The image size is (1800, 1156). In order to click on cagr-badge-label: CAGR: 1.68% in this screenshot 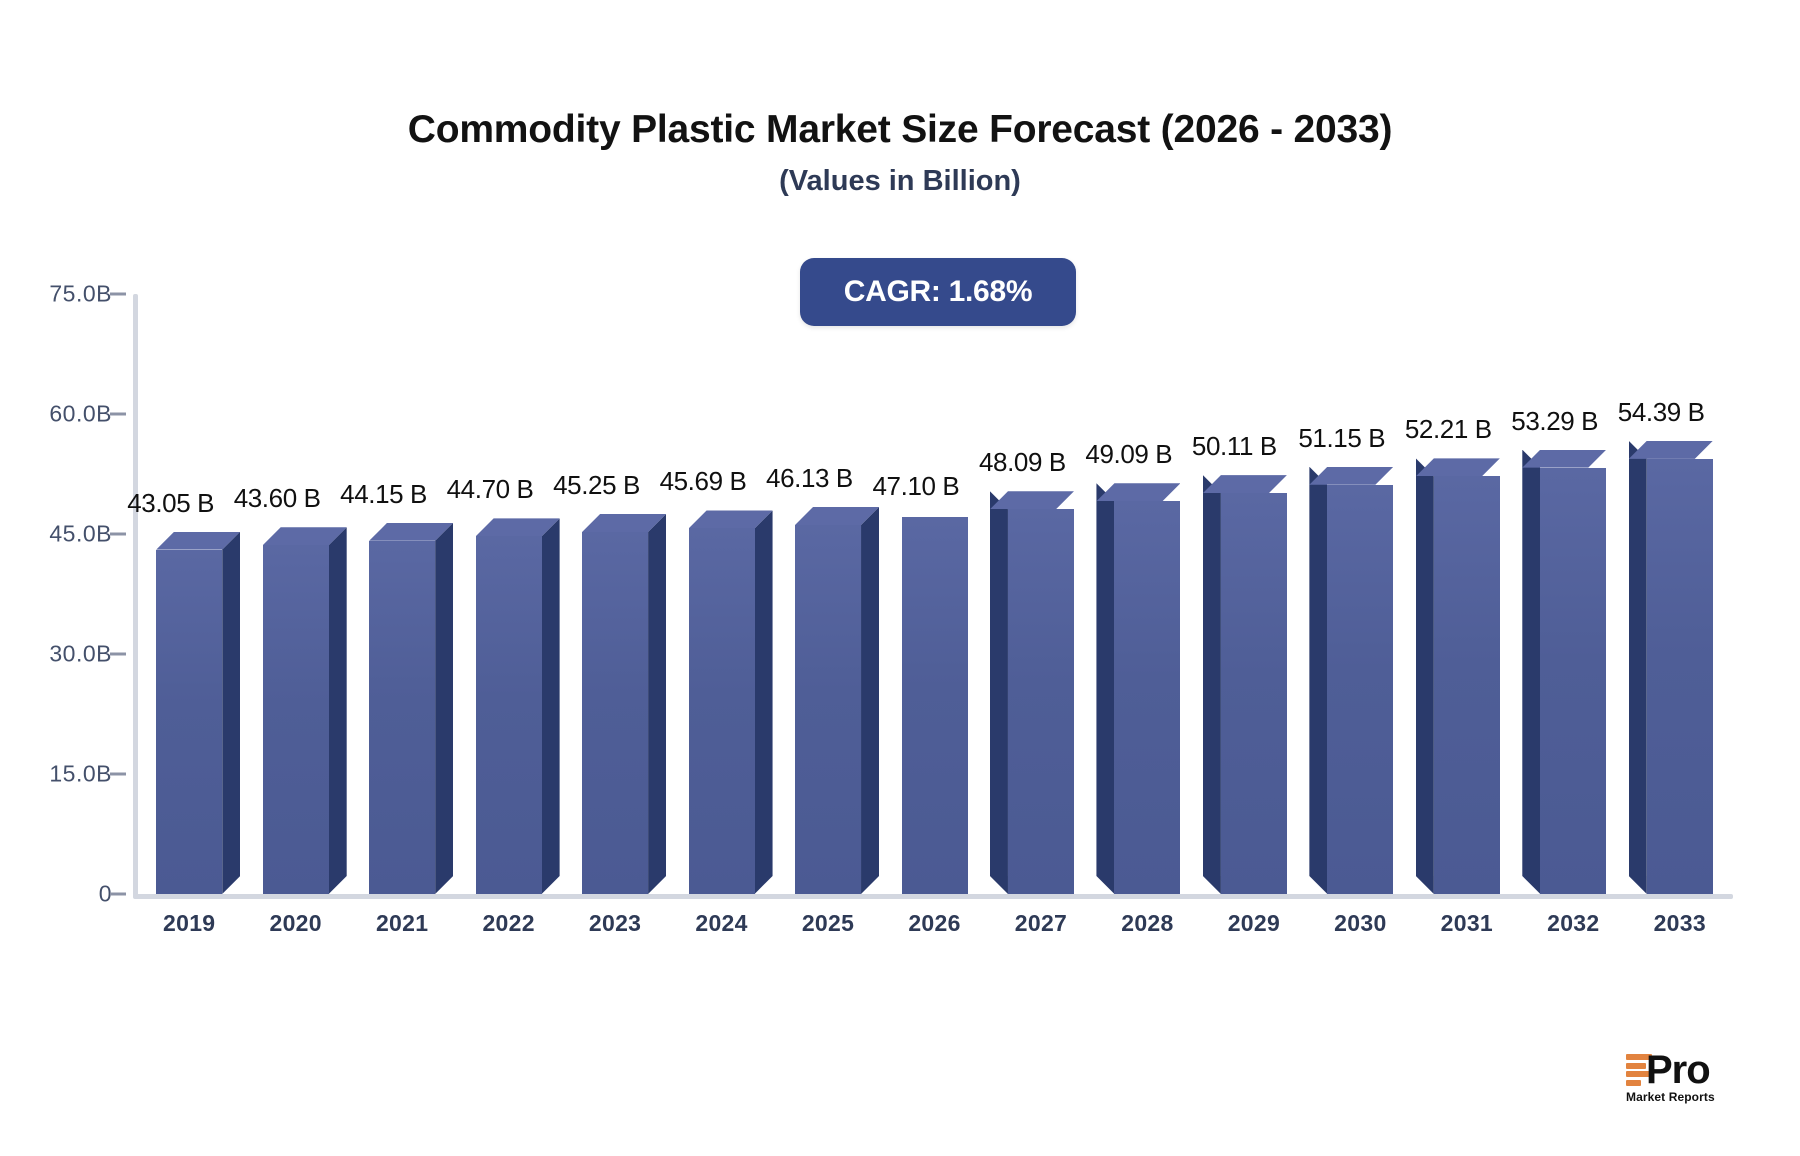, I will do `click(938, 291)`.